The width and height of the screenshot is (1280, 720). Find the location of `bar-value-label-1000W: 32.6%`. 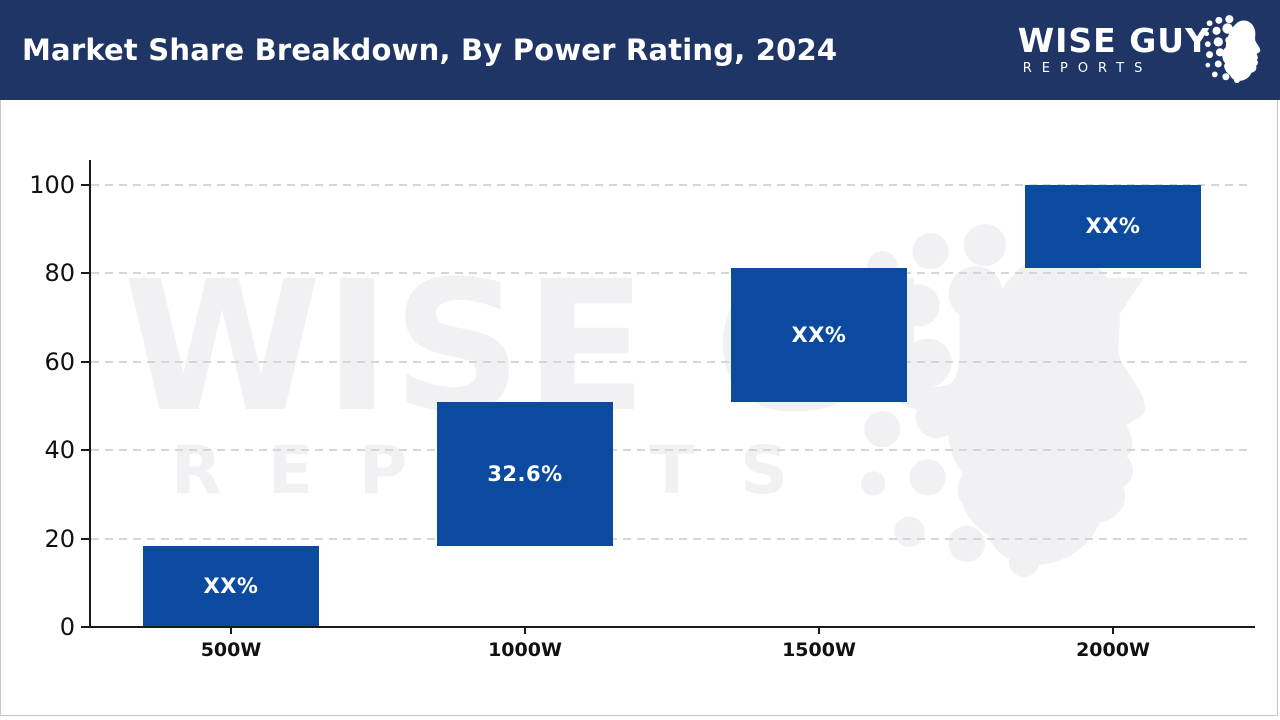

bar-value-label-1000W: 32.6% is located at coordinates (525, 473).